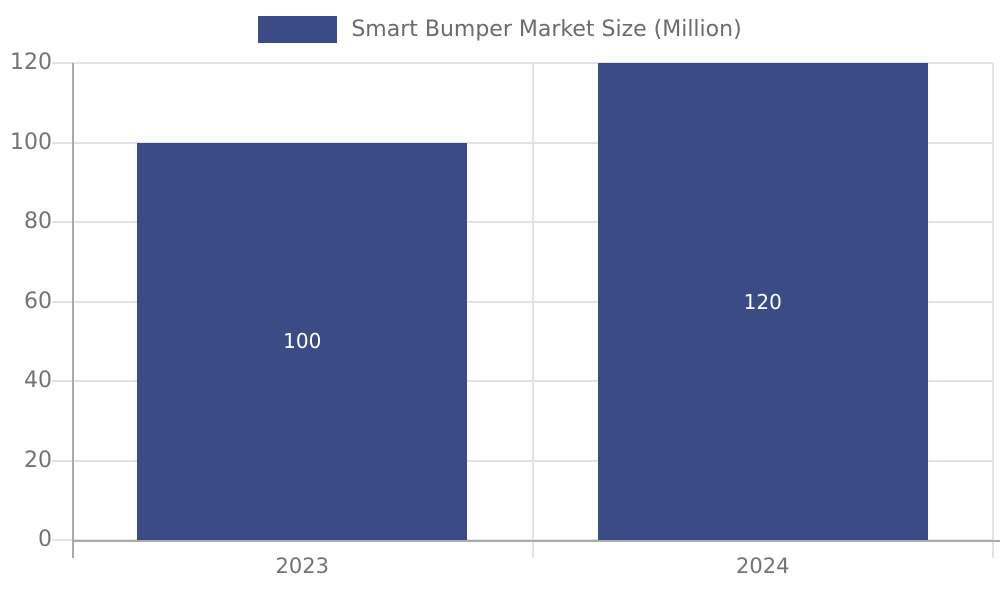 The height and width of the screenshot is (600, 1000). What do you see at coordinates (73, 310) in the screenshot?
I see `y-axis-line` at bounding box center [73, 310].